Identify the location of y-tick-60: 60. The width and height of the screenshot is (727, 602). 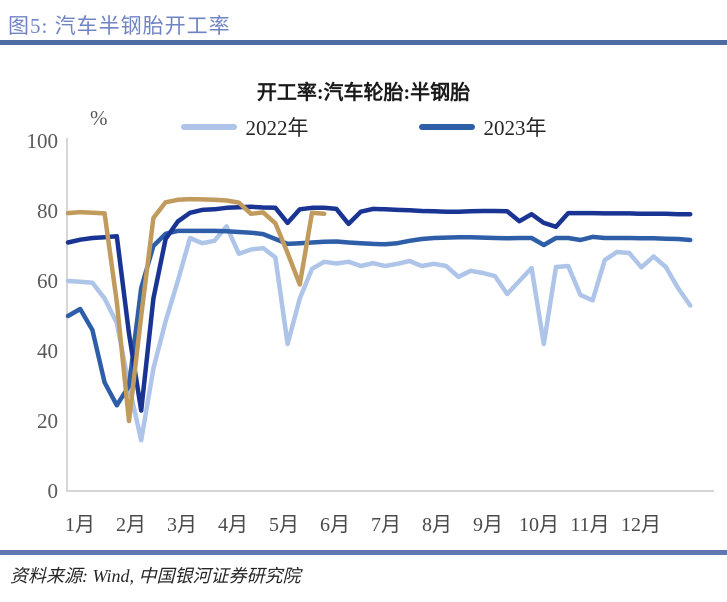
(47, 281).